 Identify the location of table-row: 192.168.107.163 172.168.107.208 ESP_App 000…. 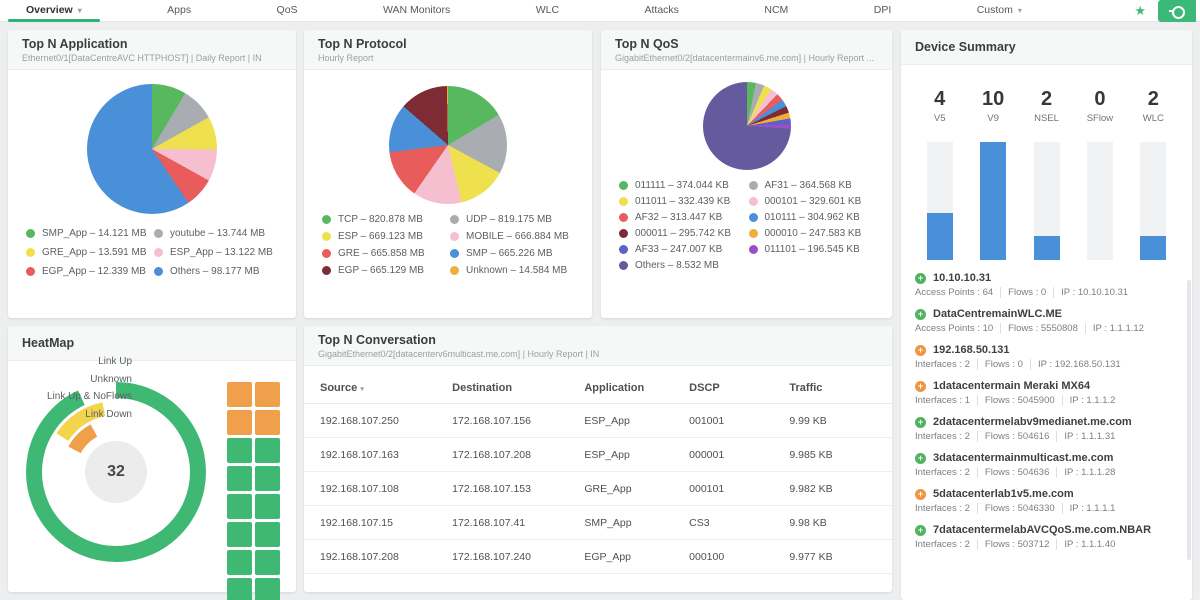
(598, 455).